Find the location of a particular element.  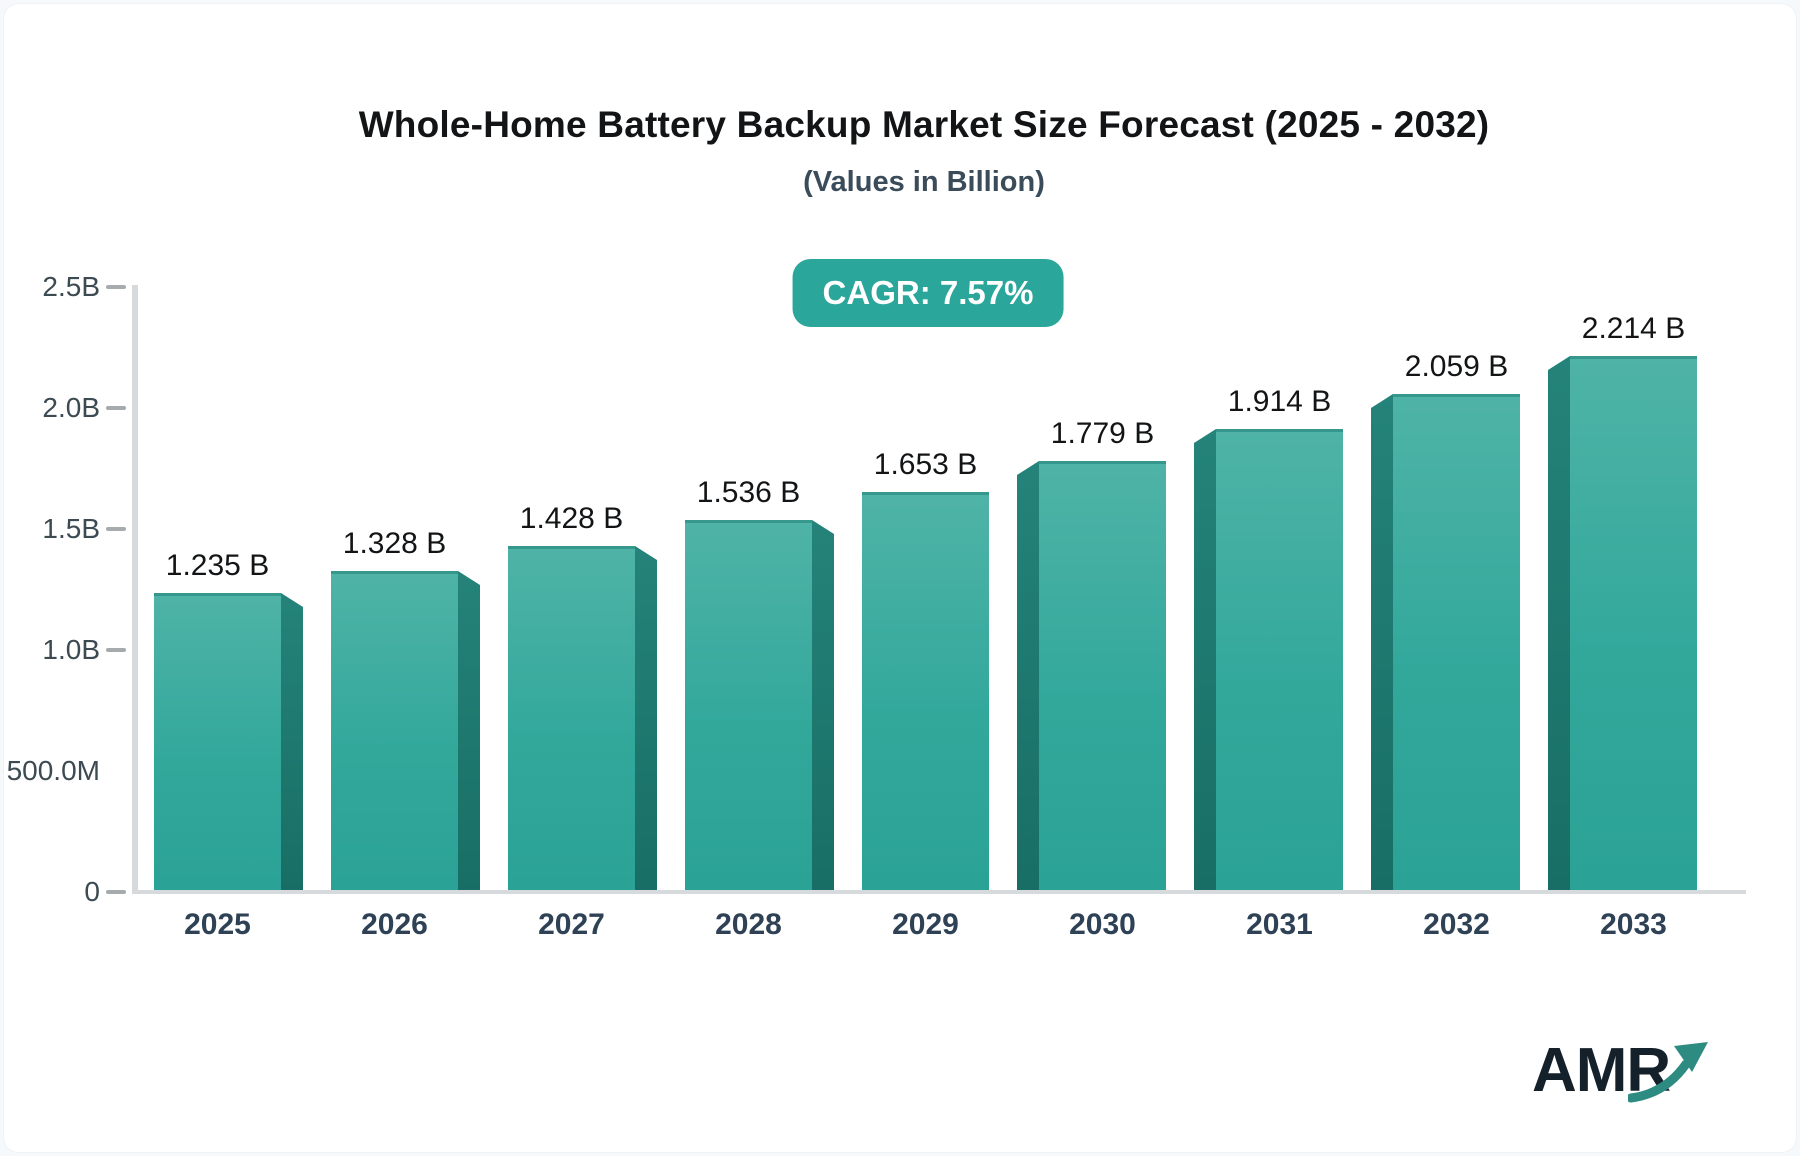

bar-2030 is located at coordinates (1091, 676).